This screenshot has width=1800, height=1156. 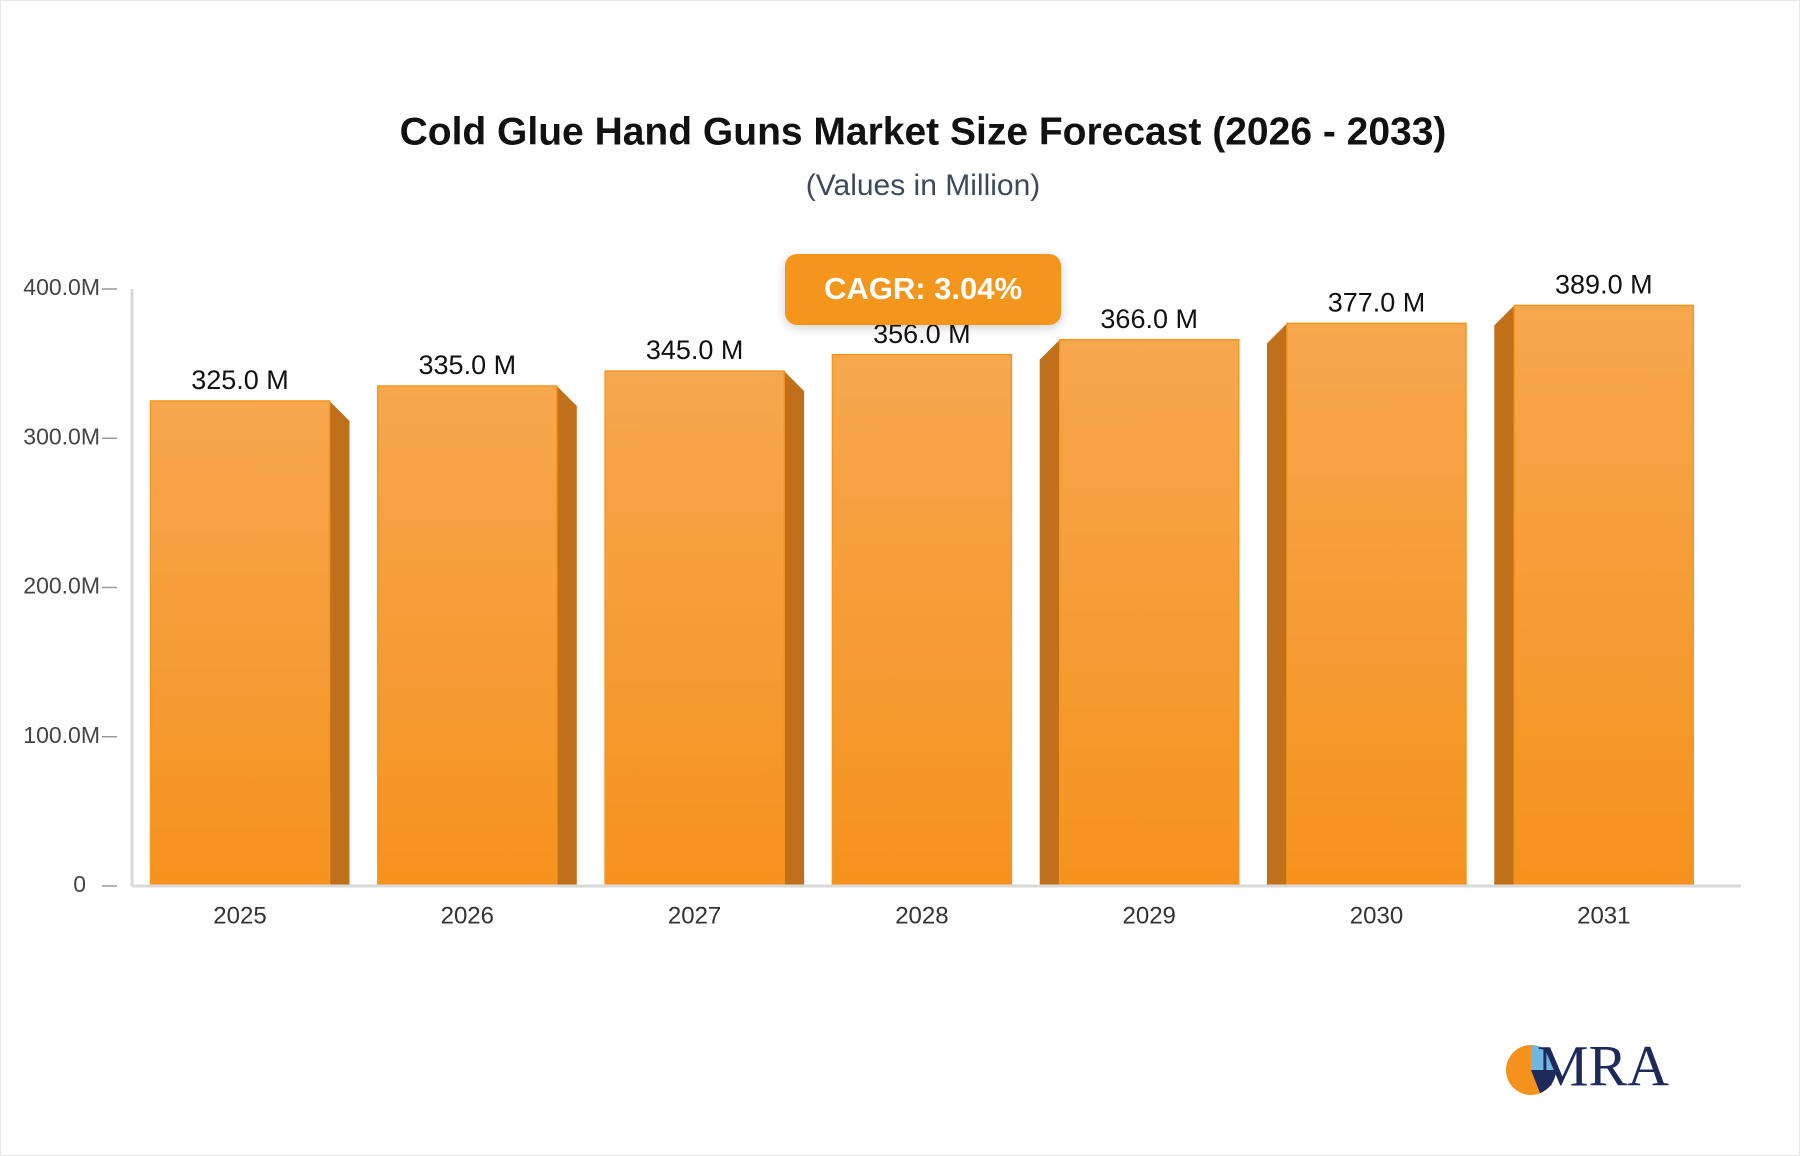 What do you see at coordinates (1149, 915) in the screenshot?
I see `x-tick-label: 2029` at bounding box center [1149, 915].